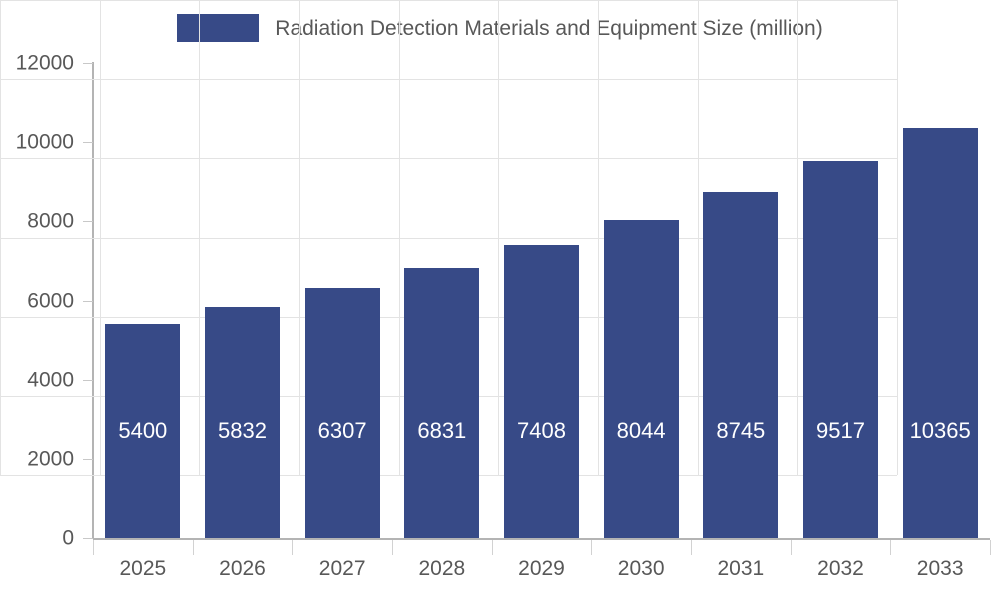 Image resolution: width=1000 pixels, height=600 pixels. I want to click on bar: 10365, so click(940, 332).